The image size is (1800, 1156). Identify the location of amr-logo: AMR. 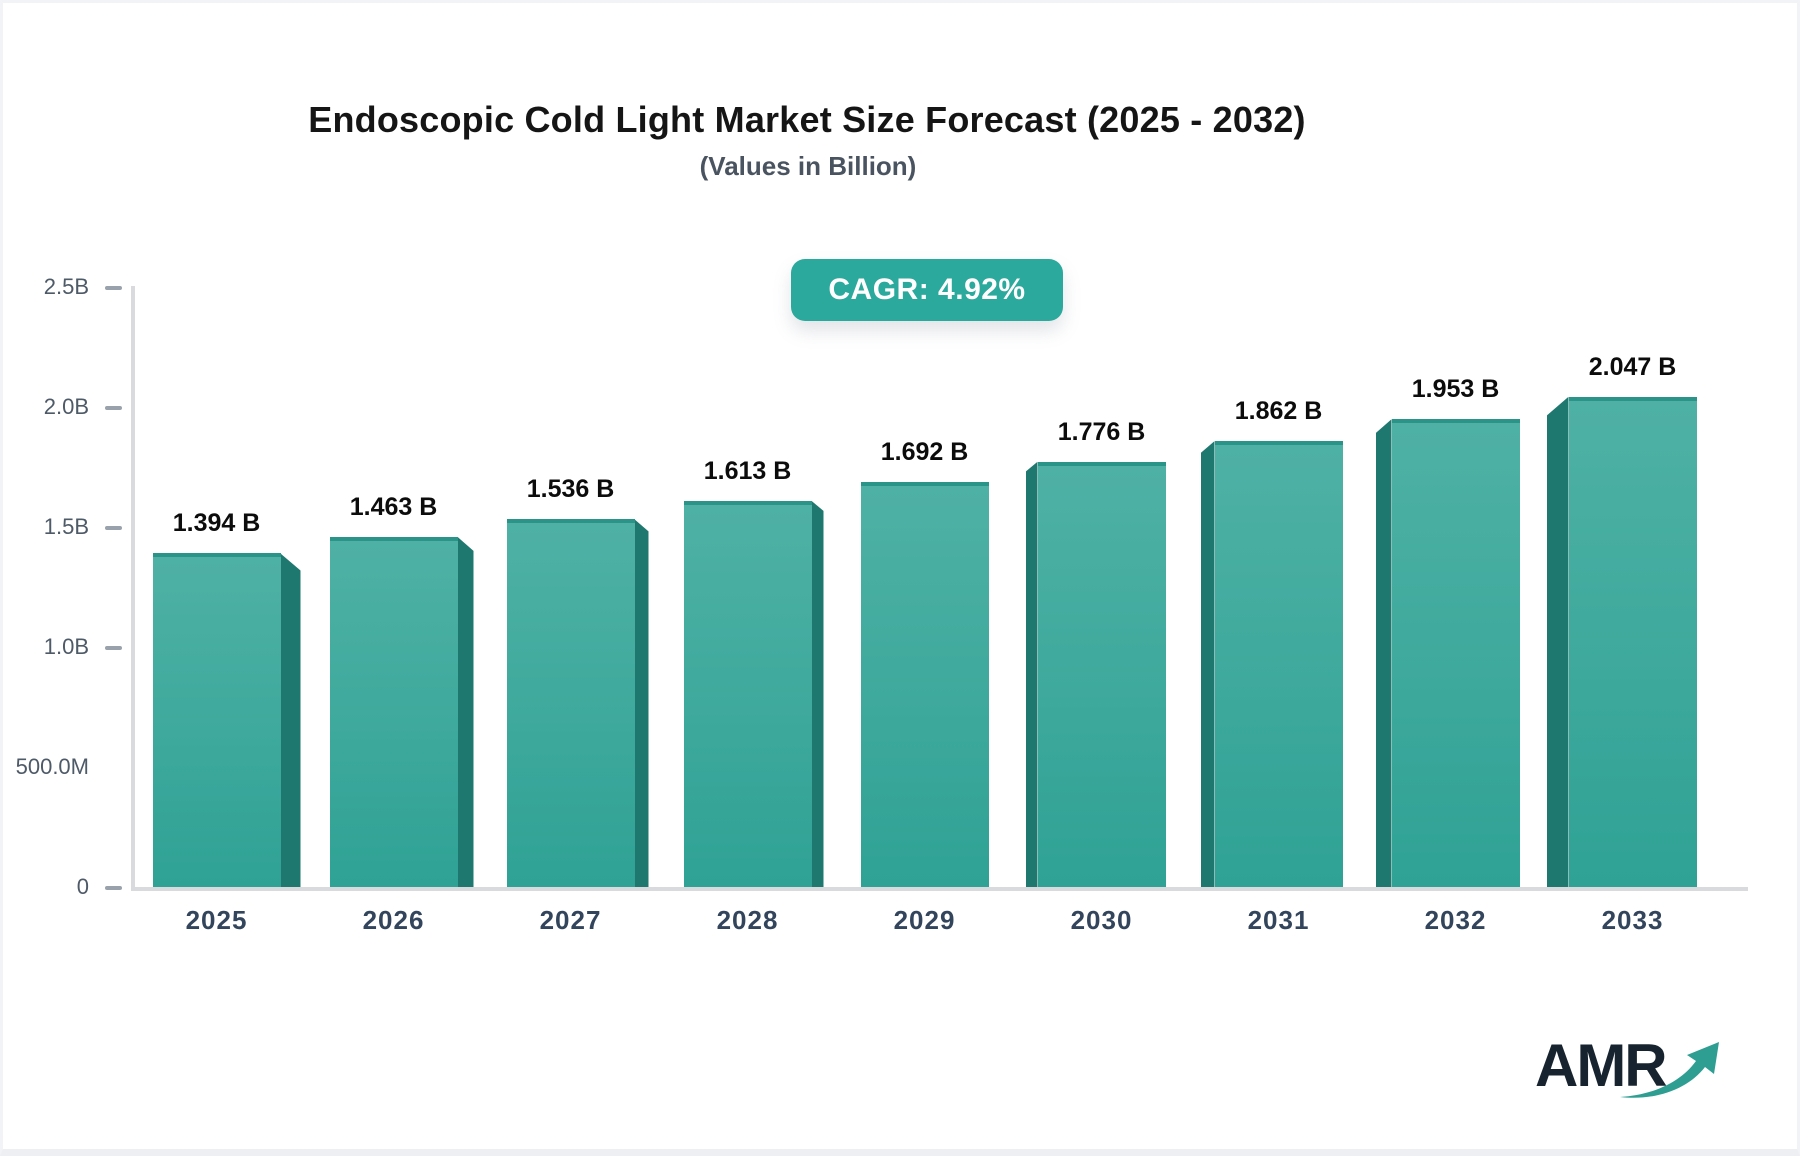
(1630, 1071).